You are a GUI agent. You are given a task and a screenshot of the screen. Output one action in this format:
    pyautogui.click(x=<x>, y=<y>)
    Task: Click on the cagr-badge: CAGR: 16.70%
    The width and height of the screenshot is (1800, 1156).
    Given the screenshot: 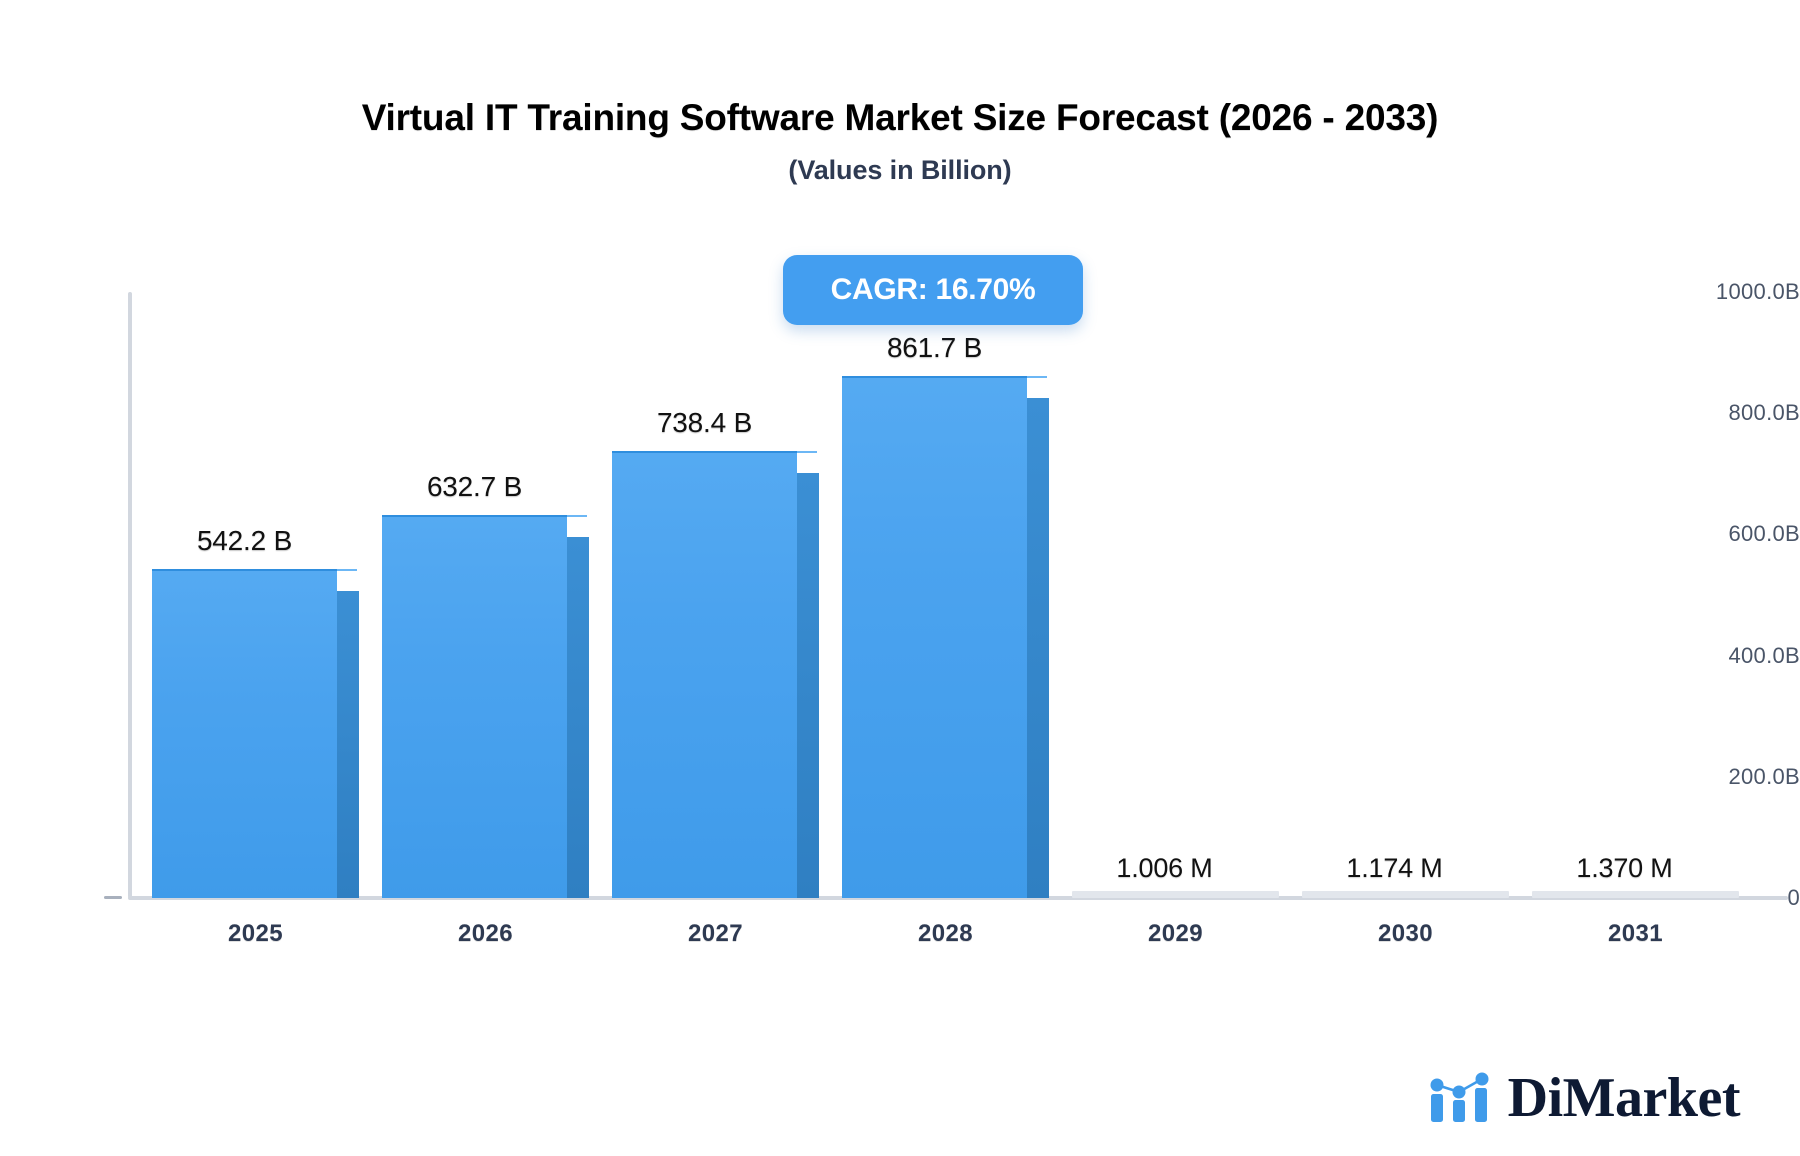 What is the action you would take?
    pyautogui.click(x=933, y=290)
    